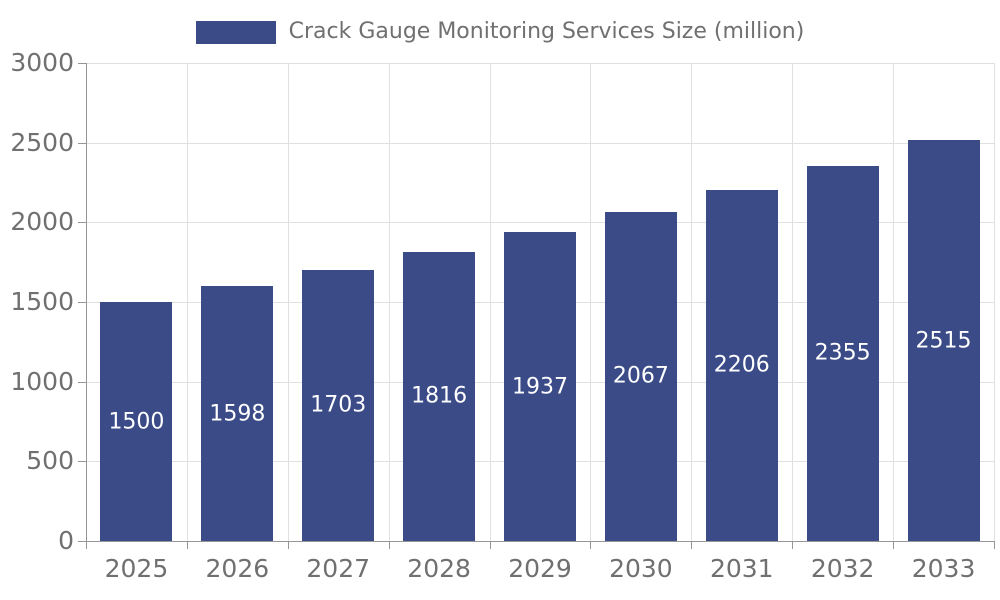  What do you see at coordinates (136, 568) in the screenshot?
I see `x-tick-label: 2025` at bounding box center [136, 568].